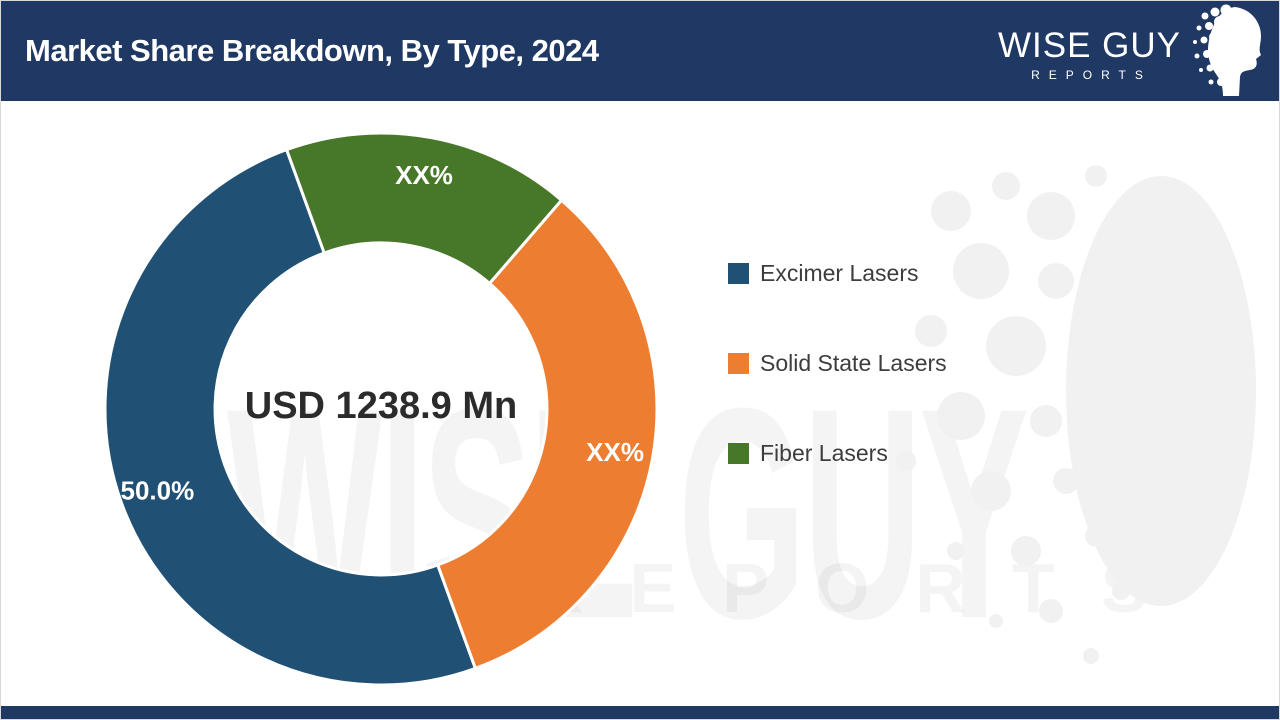 This screenshot has width=1280, height=720. What do you see at coordinates (738, 453) in the screenshot?
I see `legend-swatch-fiber` at bounding box center [738, 453].